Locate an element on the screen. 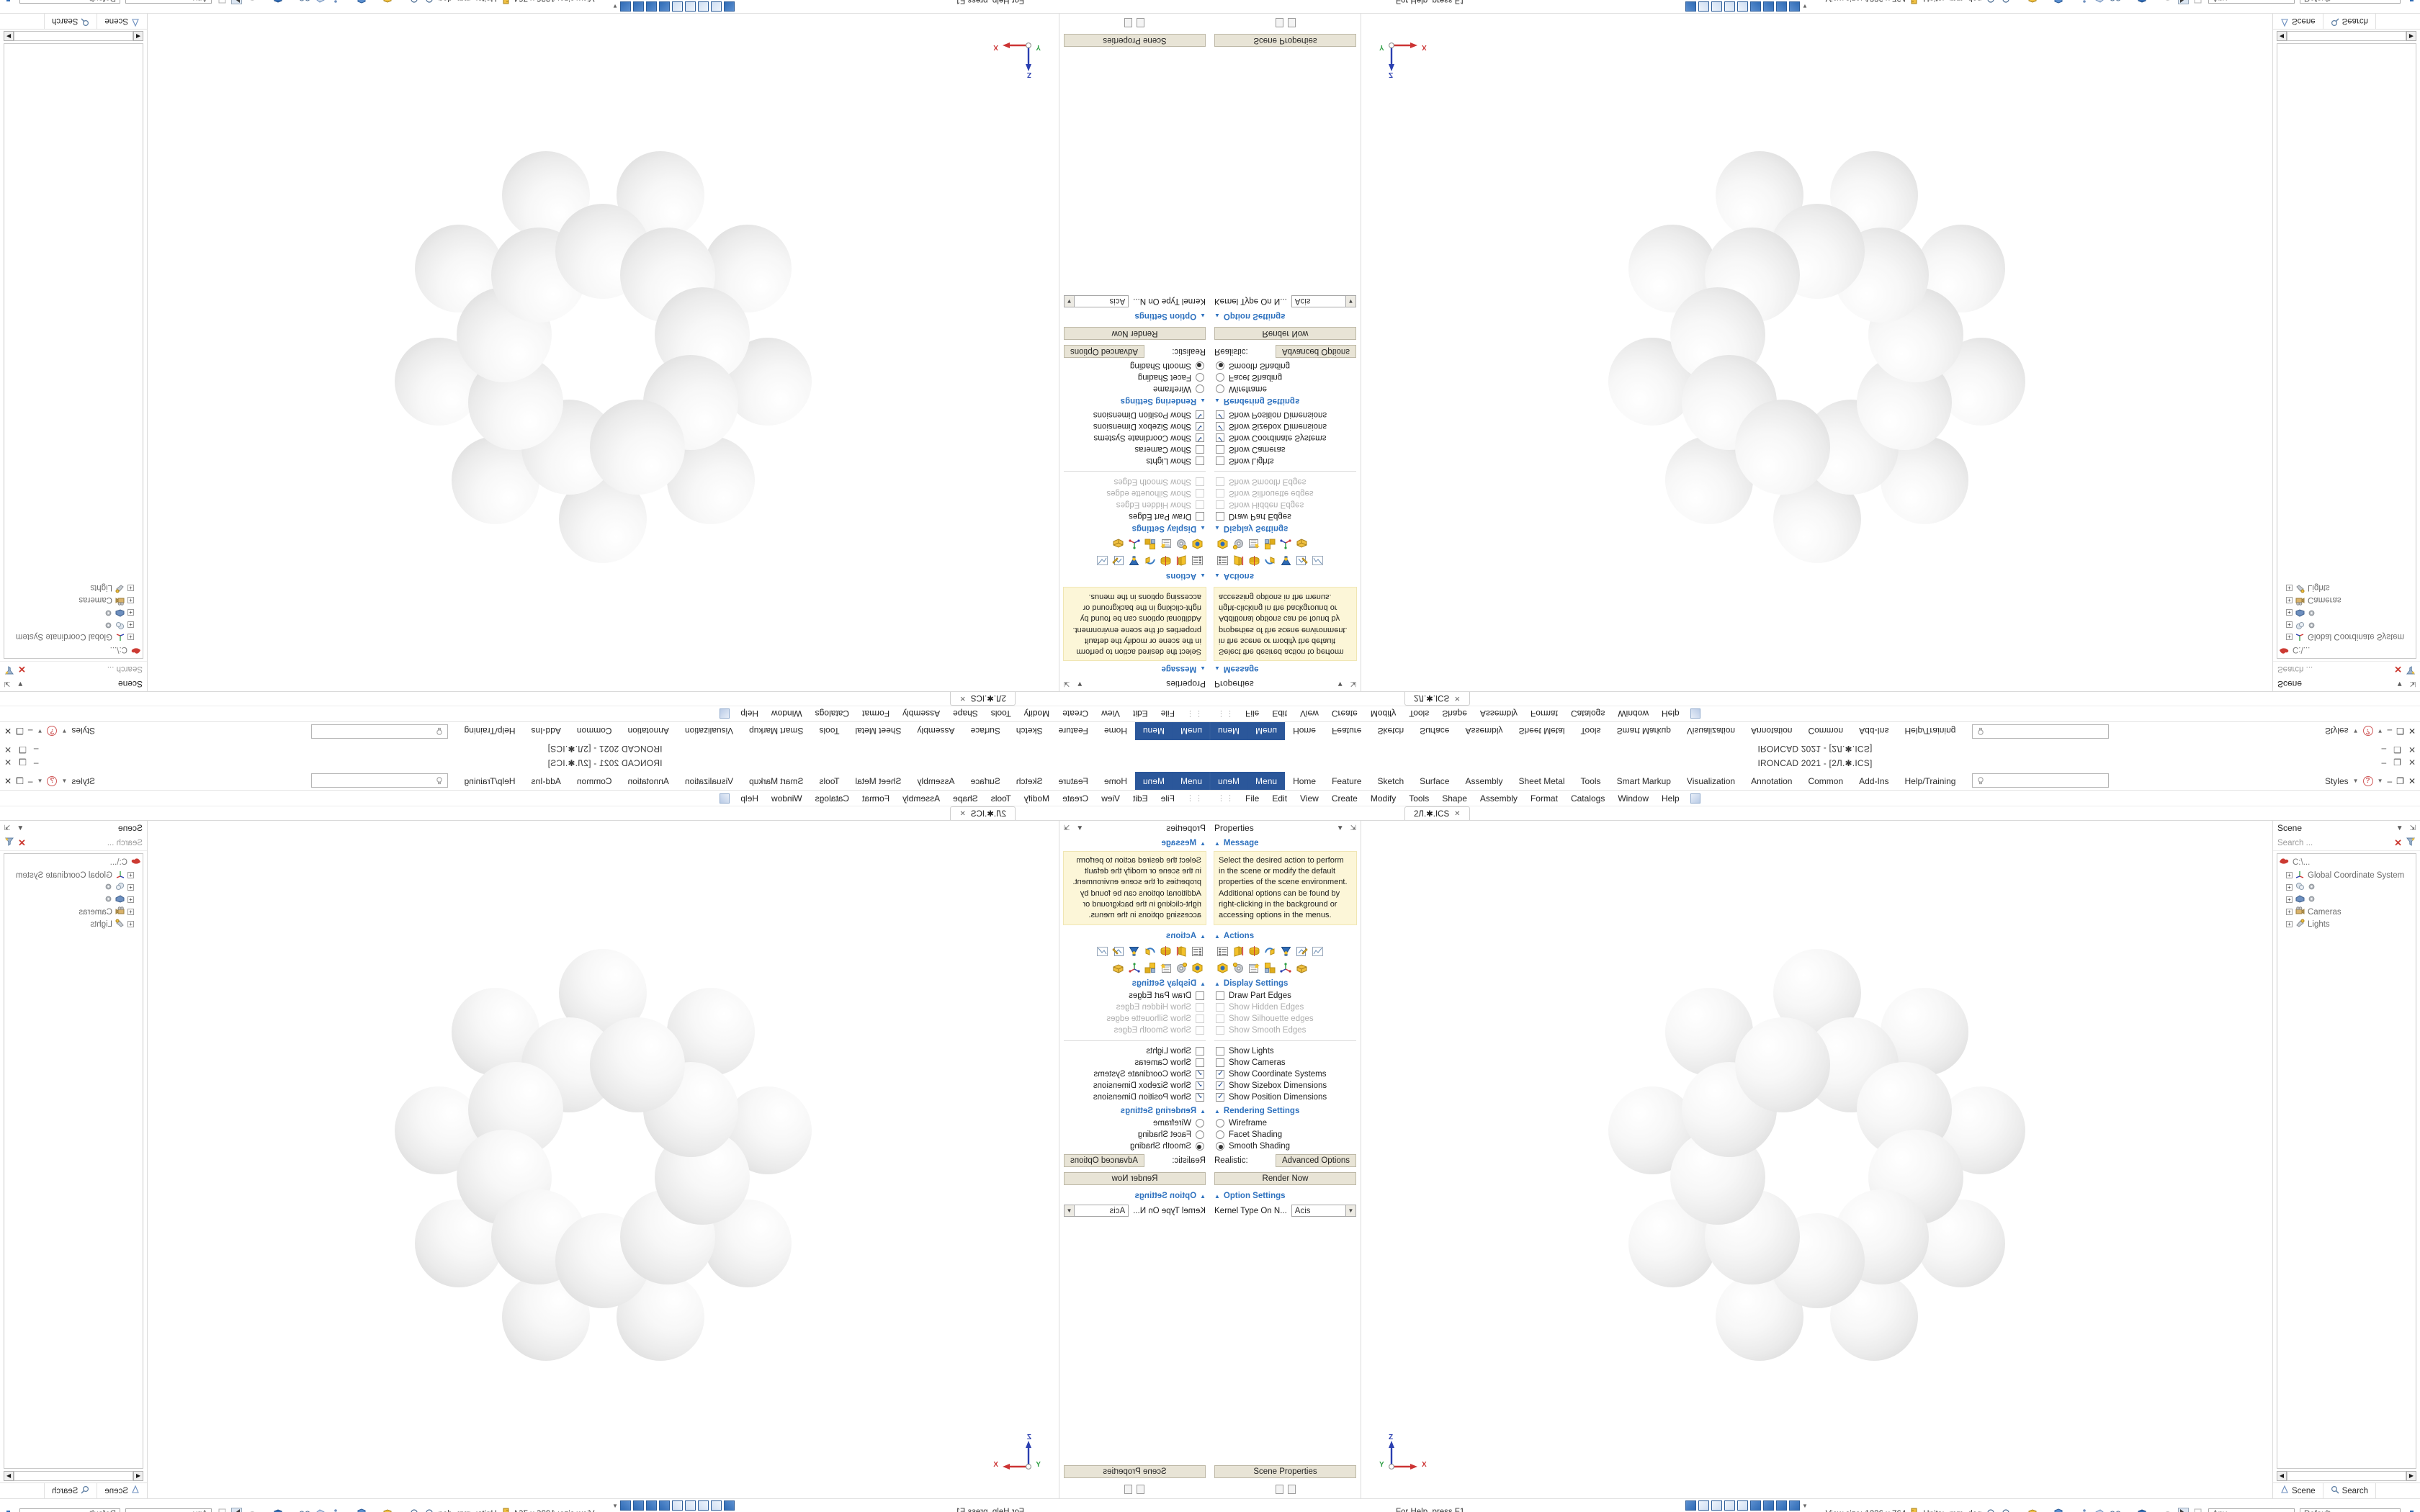 Image resolution: width=2420 pixels, height=1512 pixels. fit-chevron-down-icon: ▼ is located at coordinates (375, 0).